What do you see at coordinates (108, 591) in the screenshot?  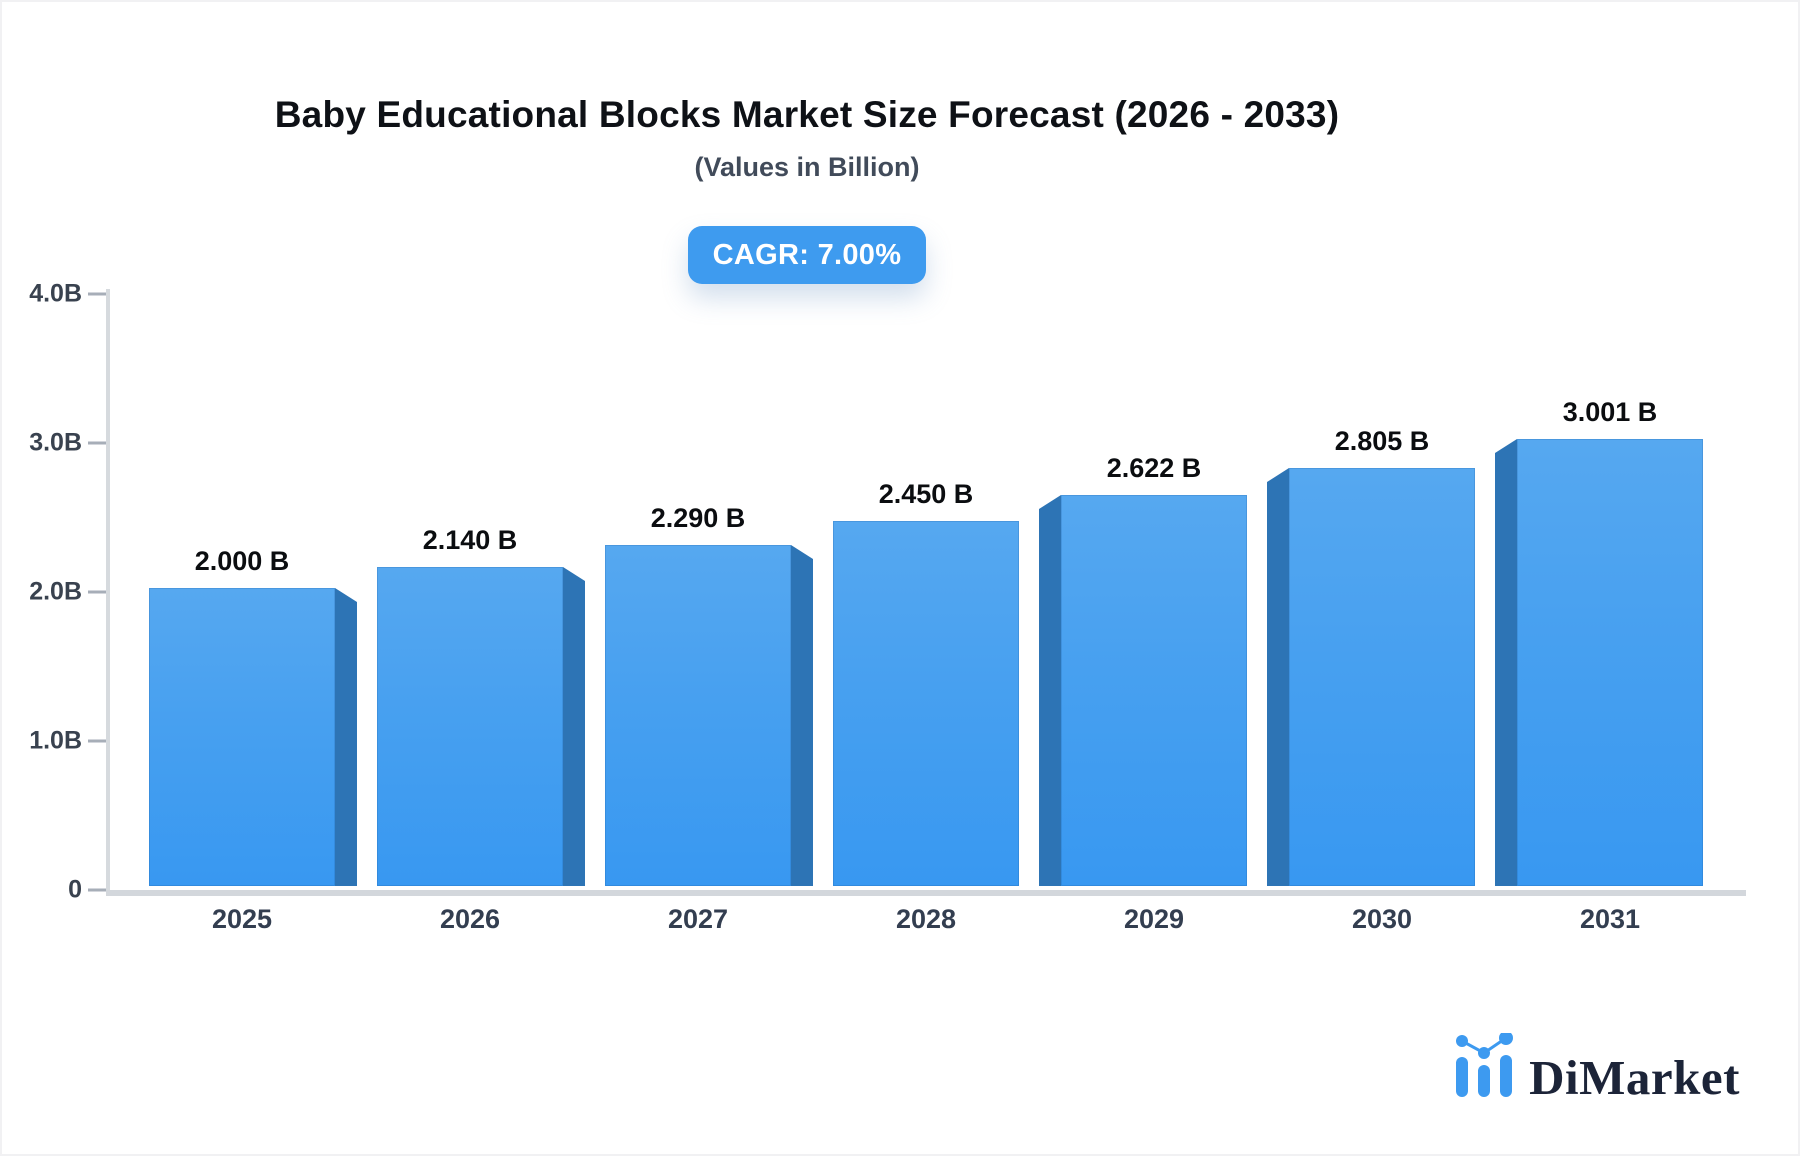 I see `y-axis-line` at bounding box center [108, 591].